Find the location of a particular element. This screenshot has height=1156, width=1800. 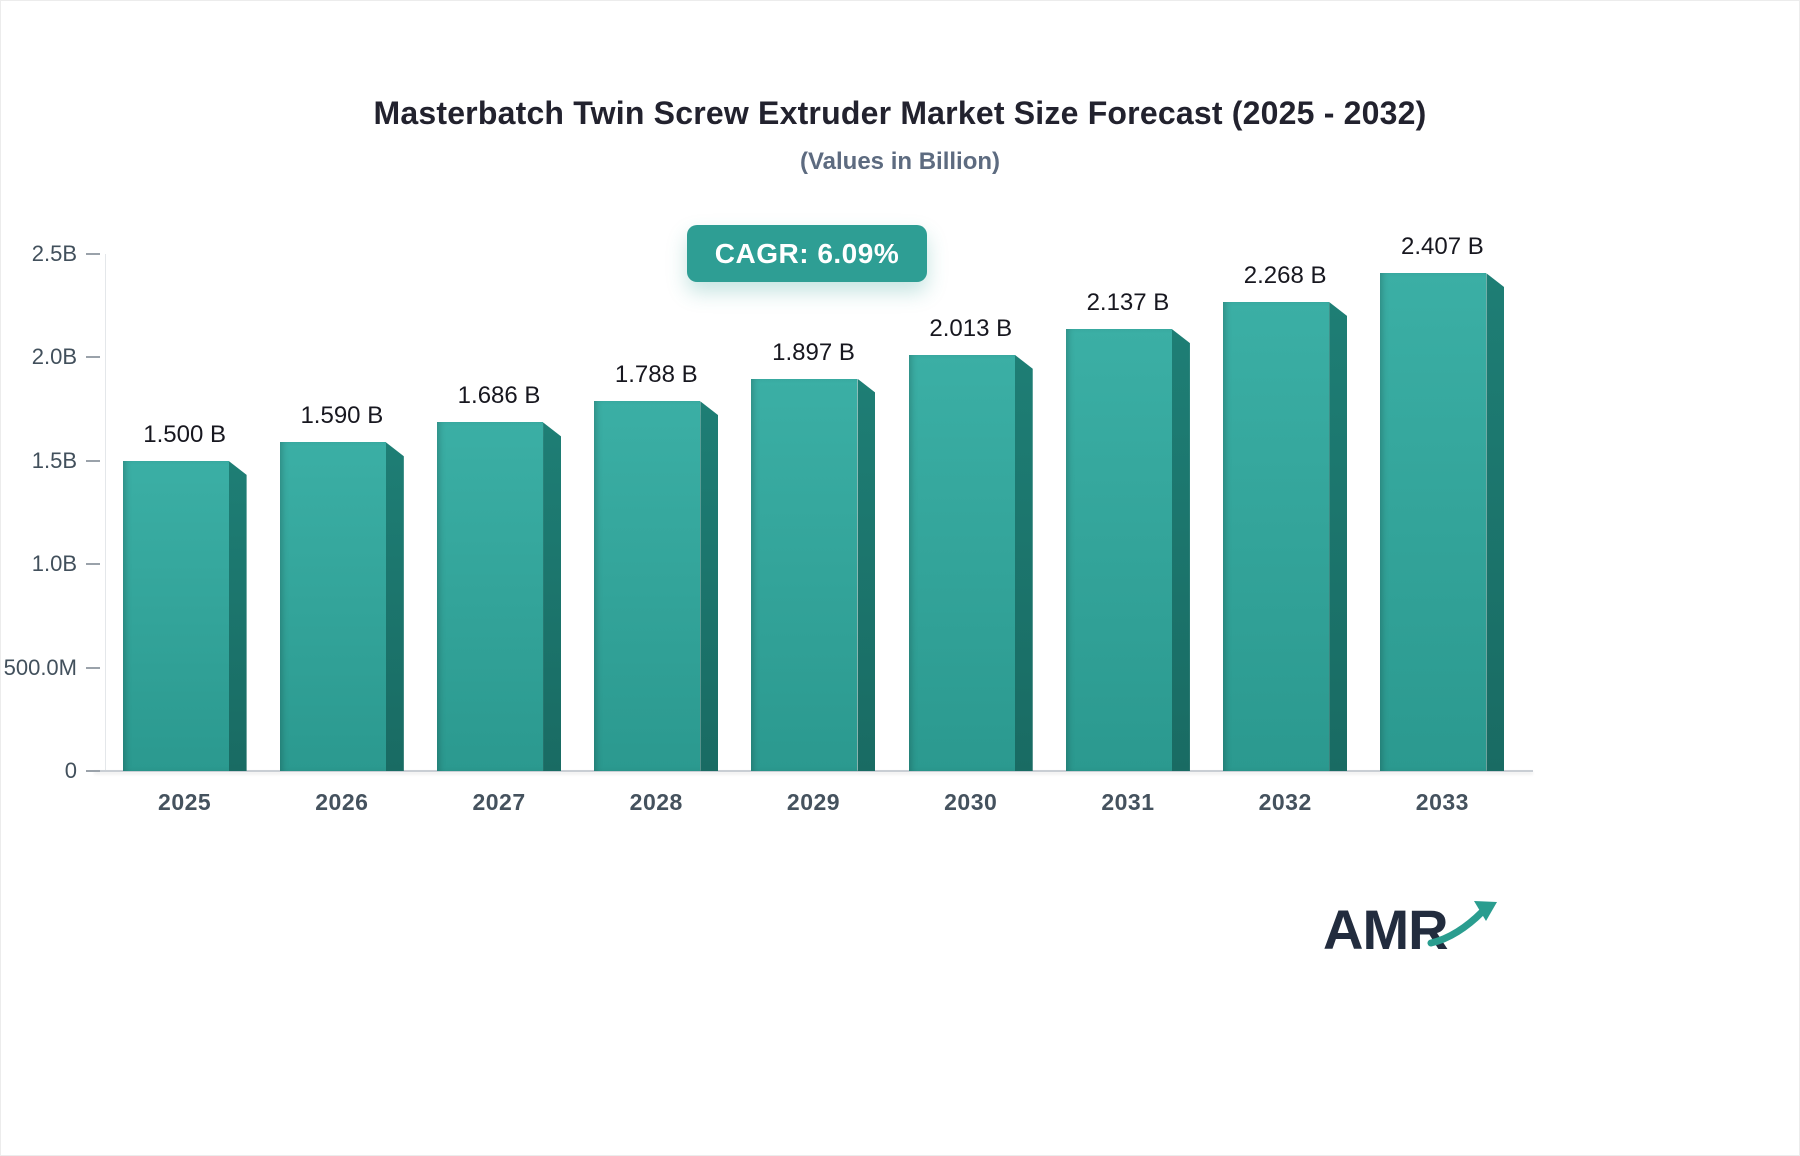

bar-group: 2.268 B 2032 is located at coordinates (1285, 534).